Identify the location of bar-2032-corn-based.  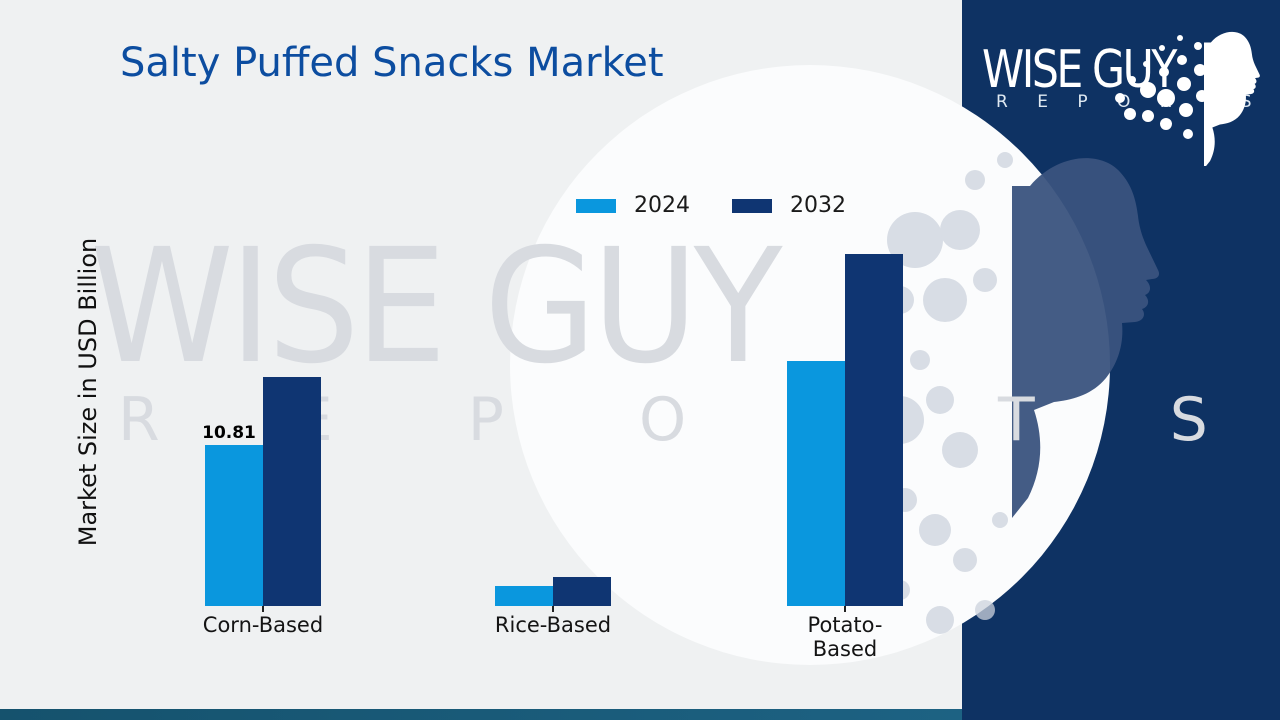
(292, 491).